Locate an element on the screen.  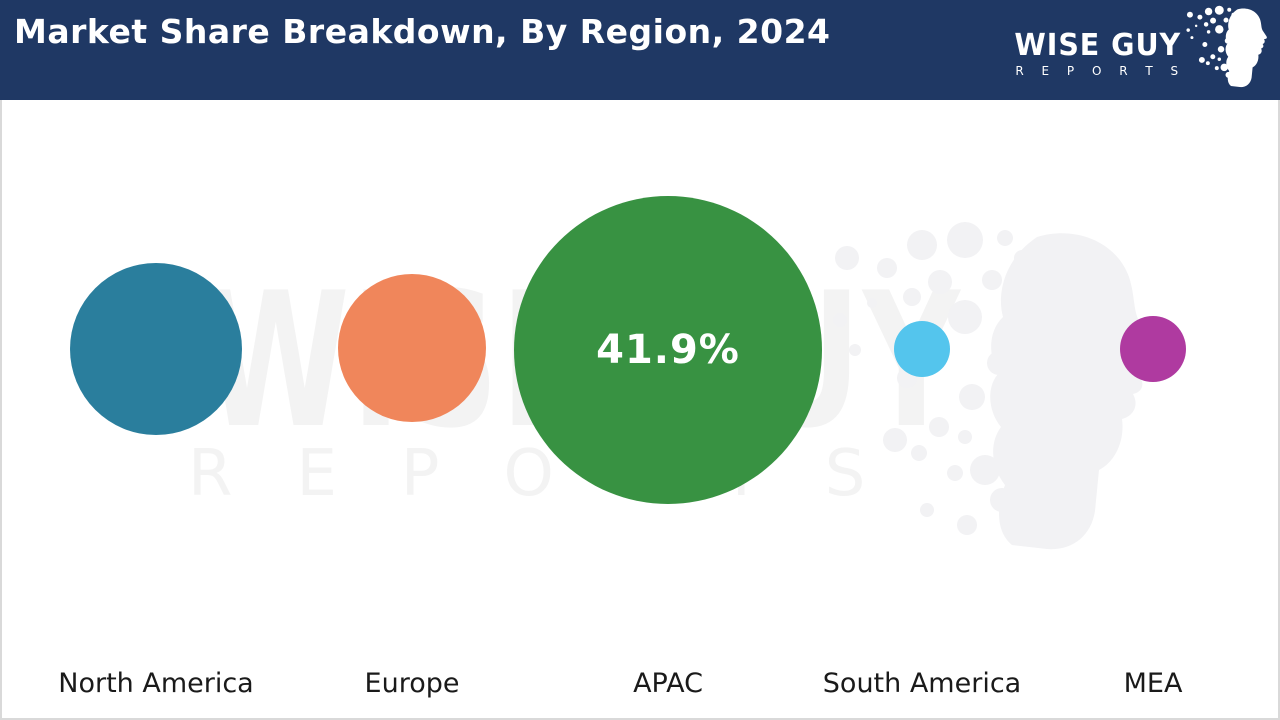
bubble-south-america is located at coordinates (922, 349).